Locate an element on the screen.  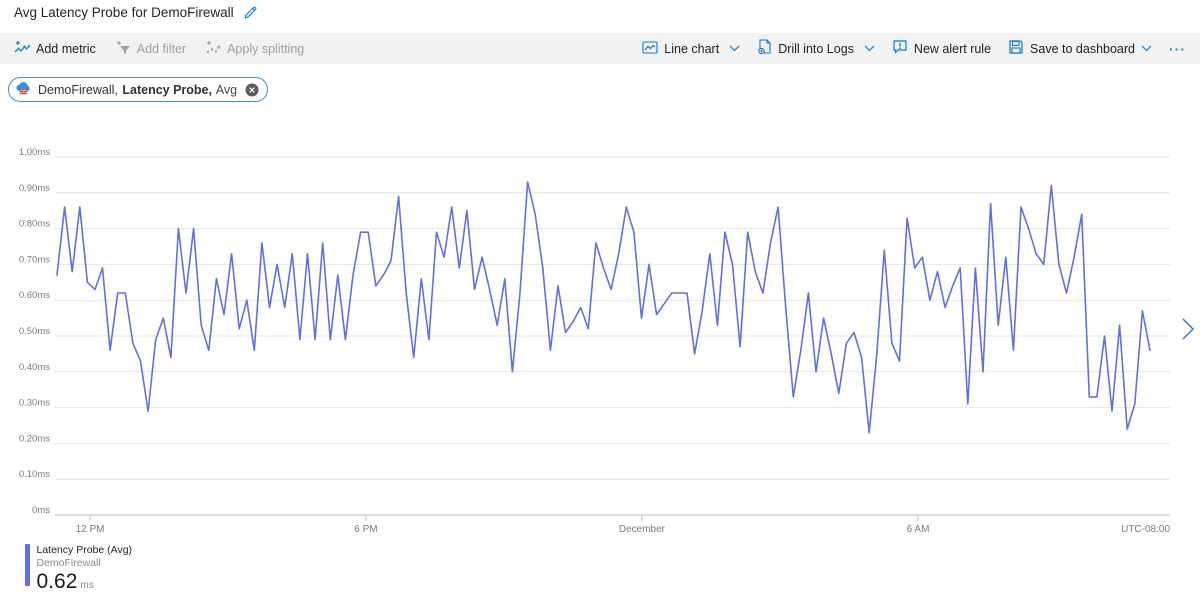
y-axis-tick-label: 0.80ms is located at coordinates (34, 224).